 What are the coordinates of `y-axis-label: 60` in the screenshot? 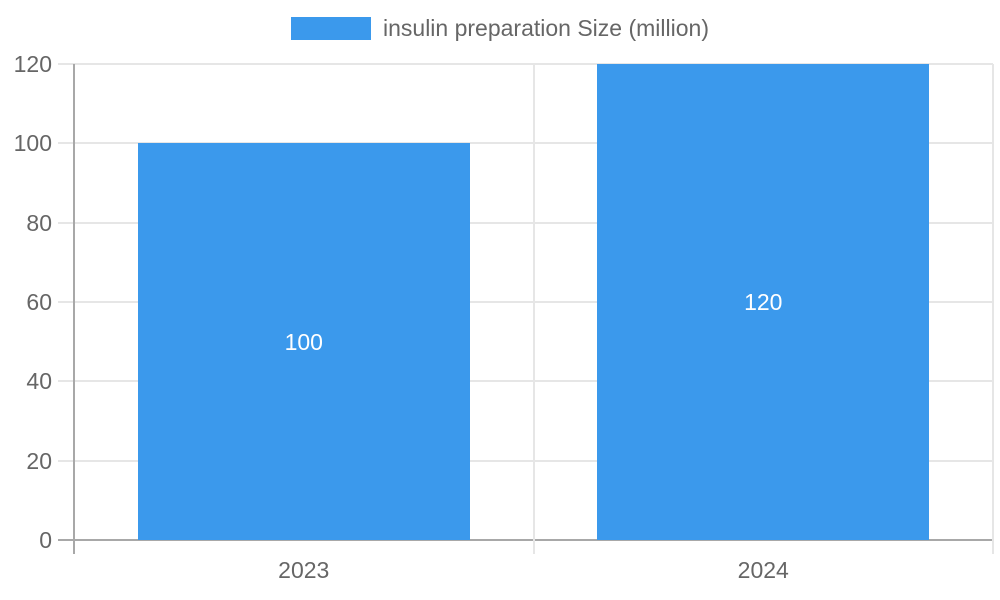 It's located at (39, 302).